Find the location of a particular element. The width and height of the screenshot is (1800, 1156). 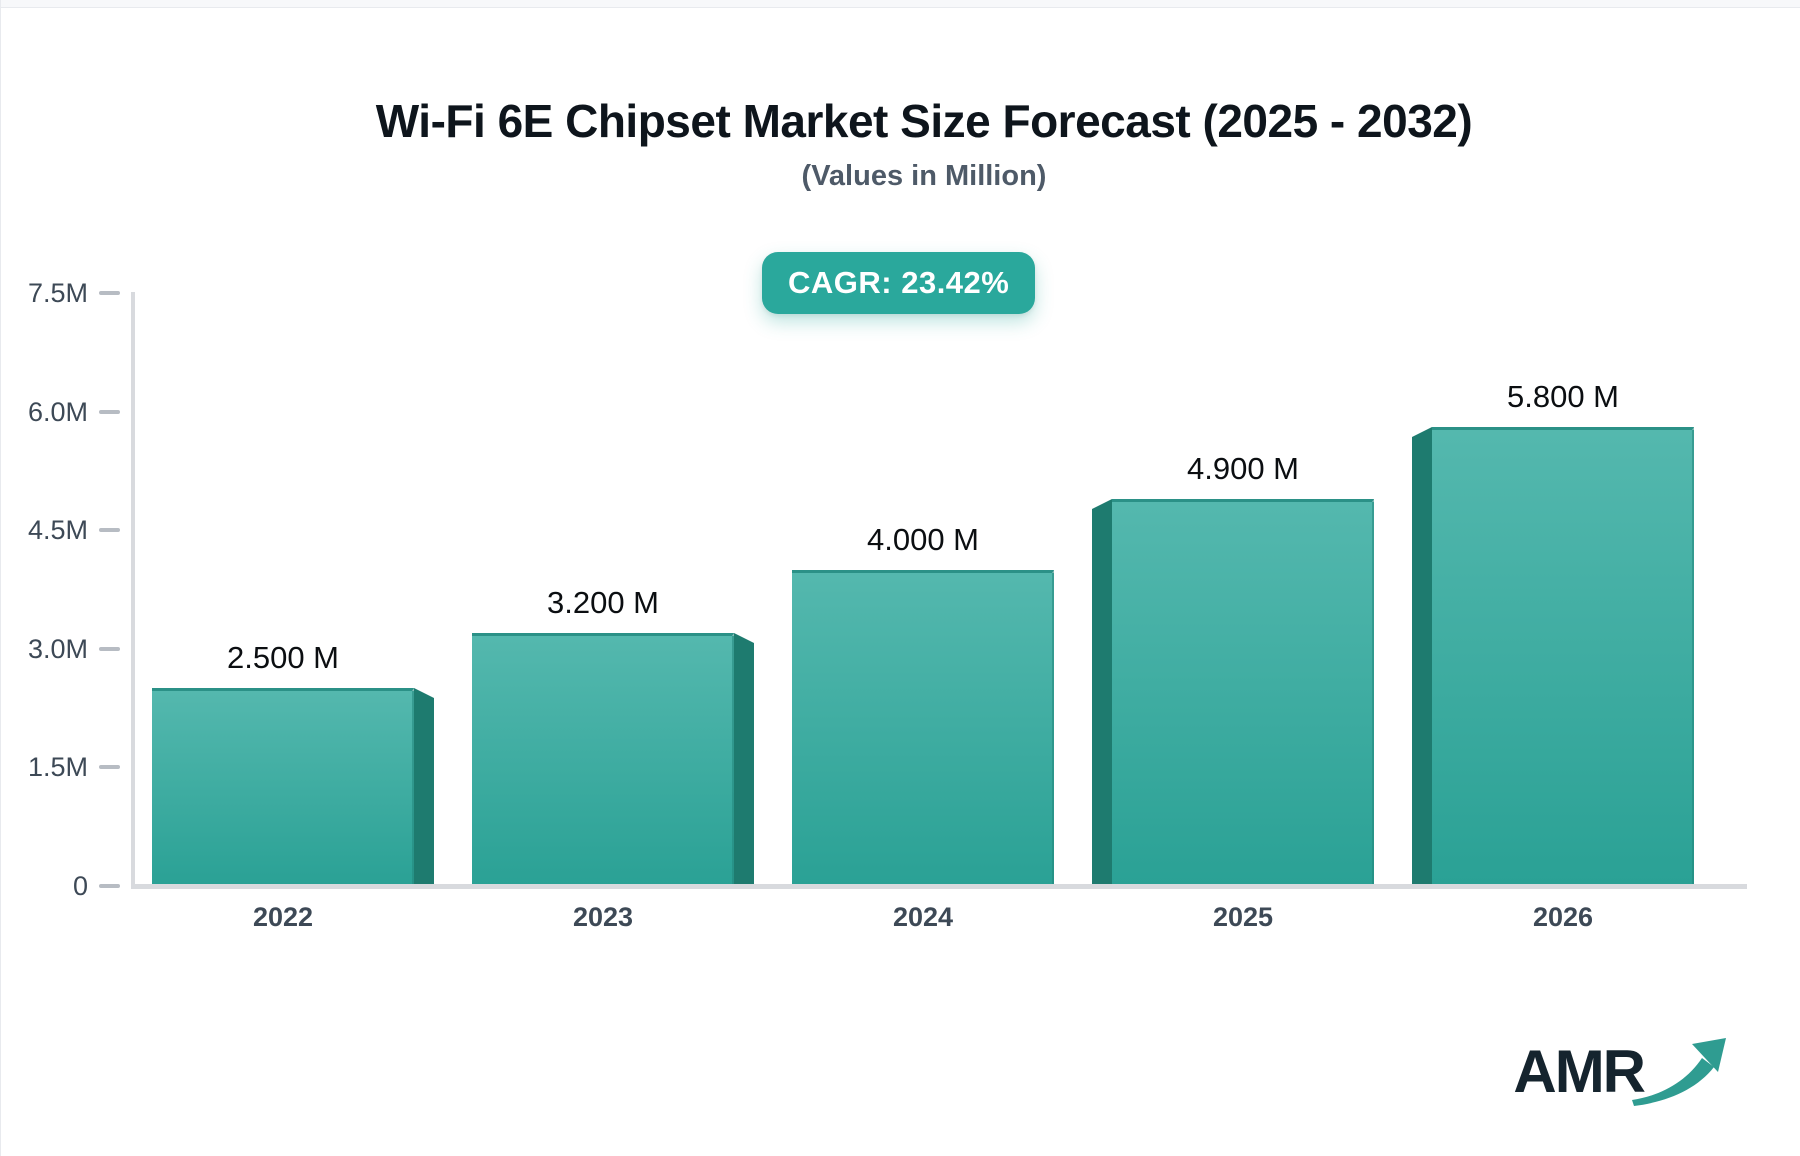

bar-2022 is located at coordinates (283, 787).